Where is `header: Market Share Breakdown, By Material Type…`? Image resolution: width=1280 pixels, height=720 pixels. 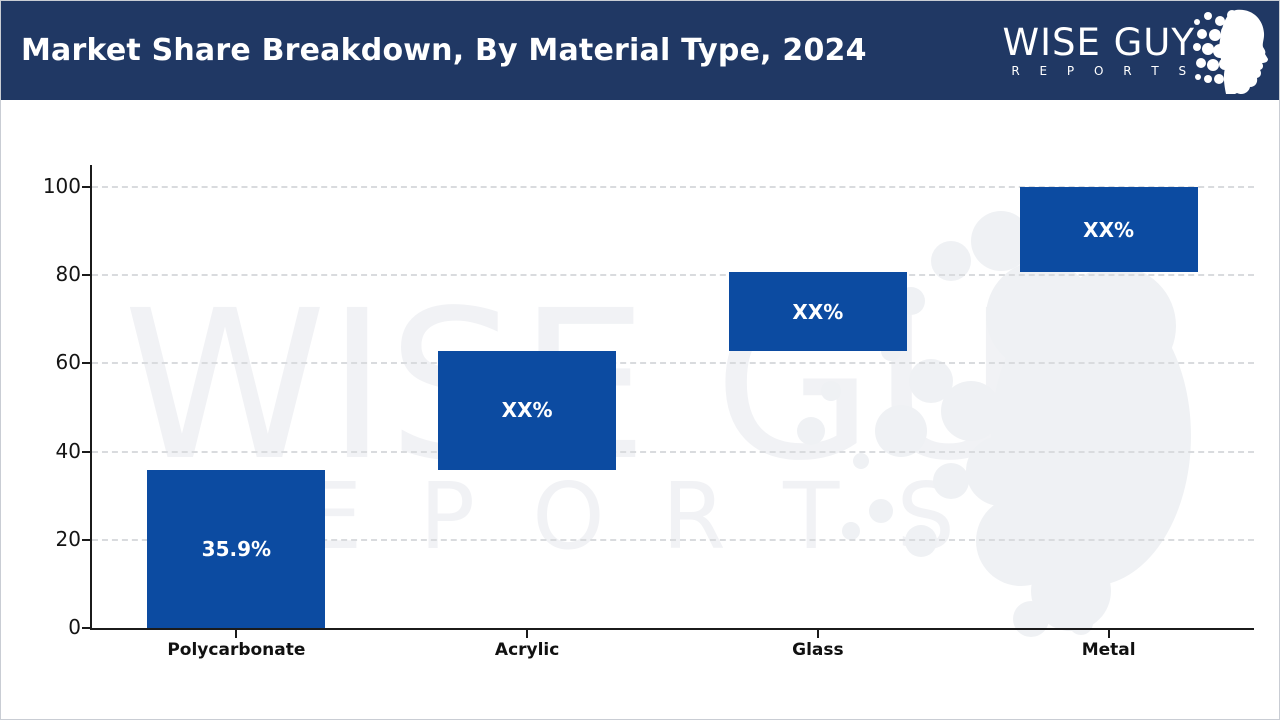
header: Market Share Breakdown, By Material Type… is located at coordinates (640, 50).